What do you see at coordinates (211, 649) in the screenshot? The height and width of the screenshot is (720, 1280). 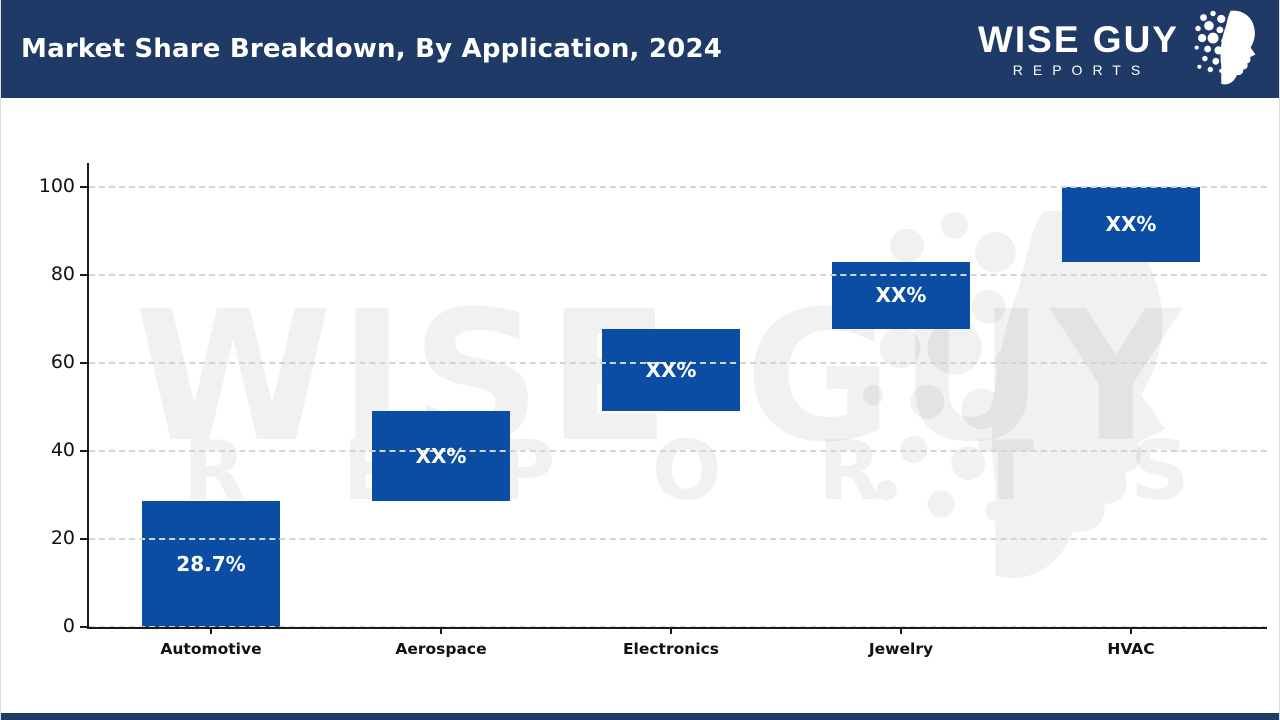 I see `x-category-label: Automotive` at bounding box center [211, 649].